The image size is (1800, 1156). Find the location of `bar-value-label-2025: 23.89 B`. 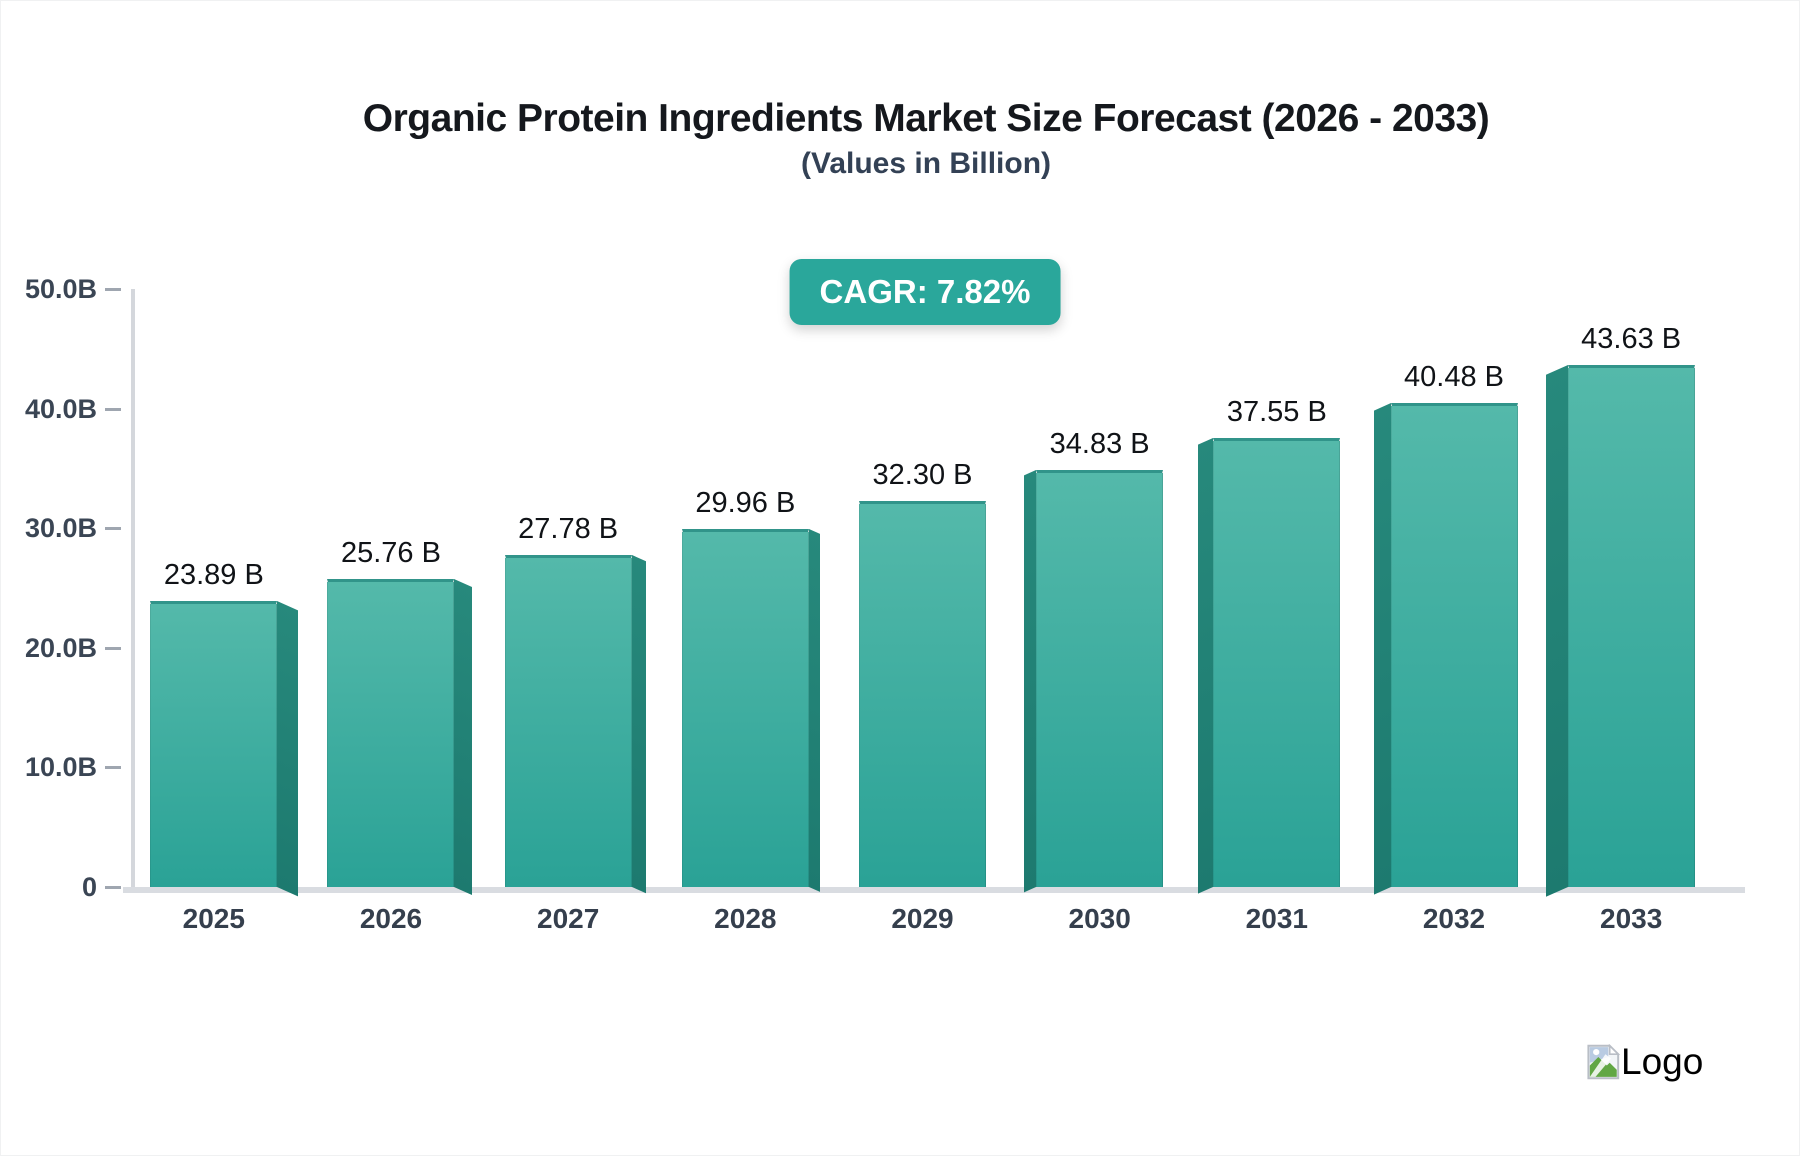

bar-value-label-2025: 23.89 B is located at coordinates (213, 575).